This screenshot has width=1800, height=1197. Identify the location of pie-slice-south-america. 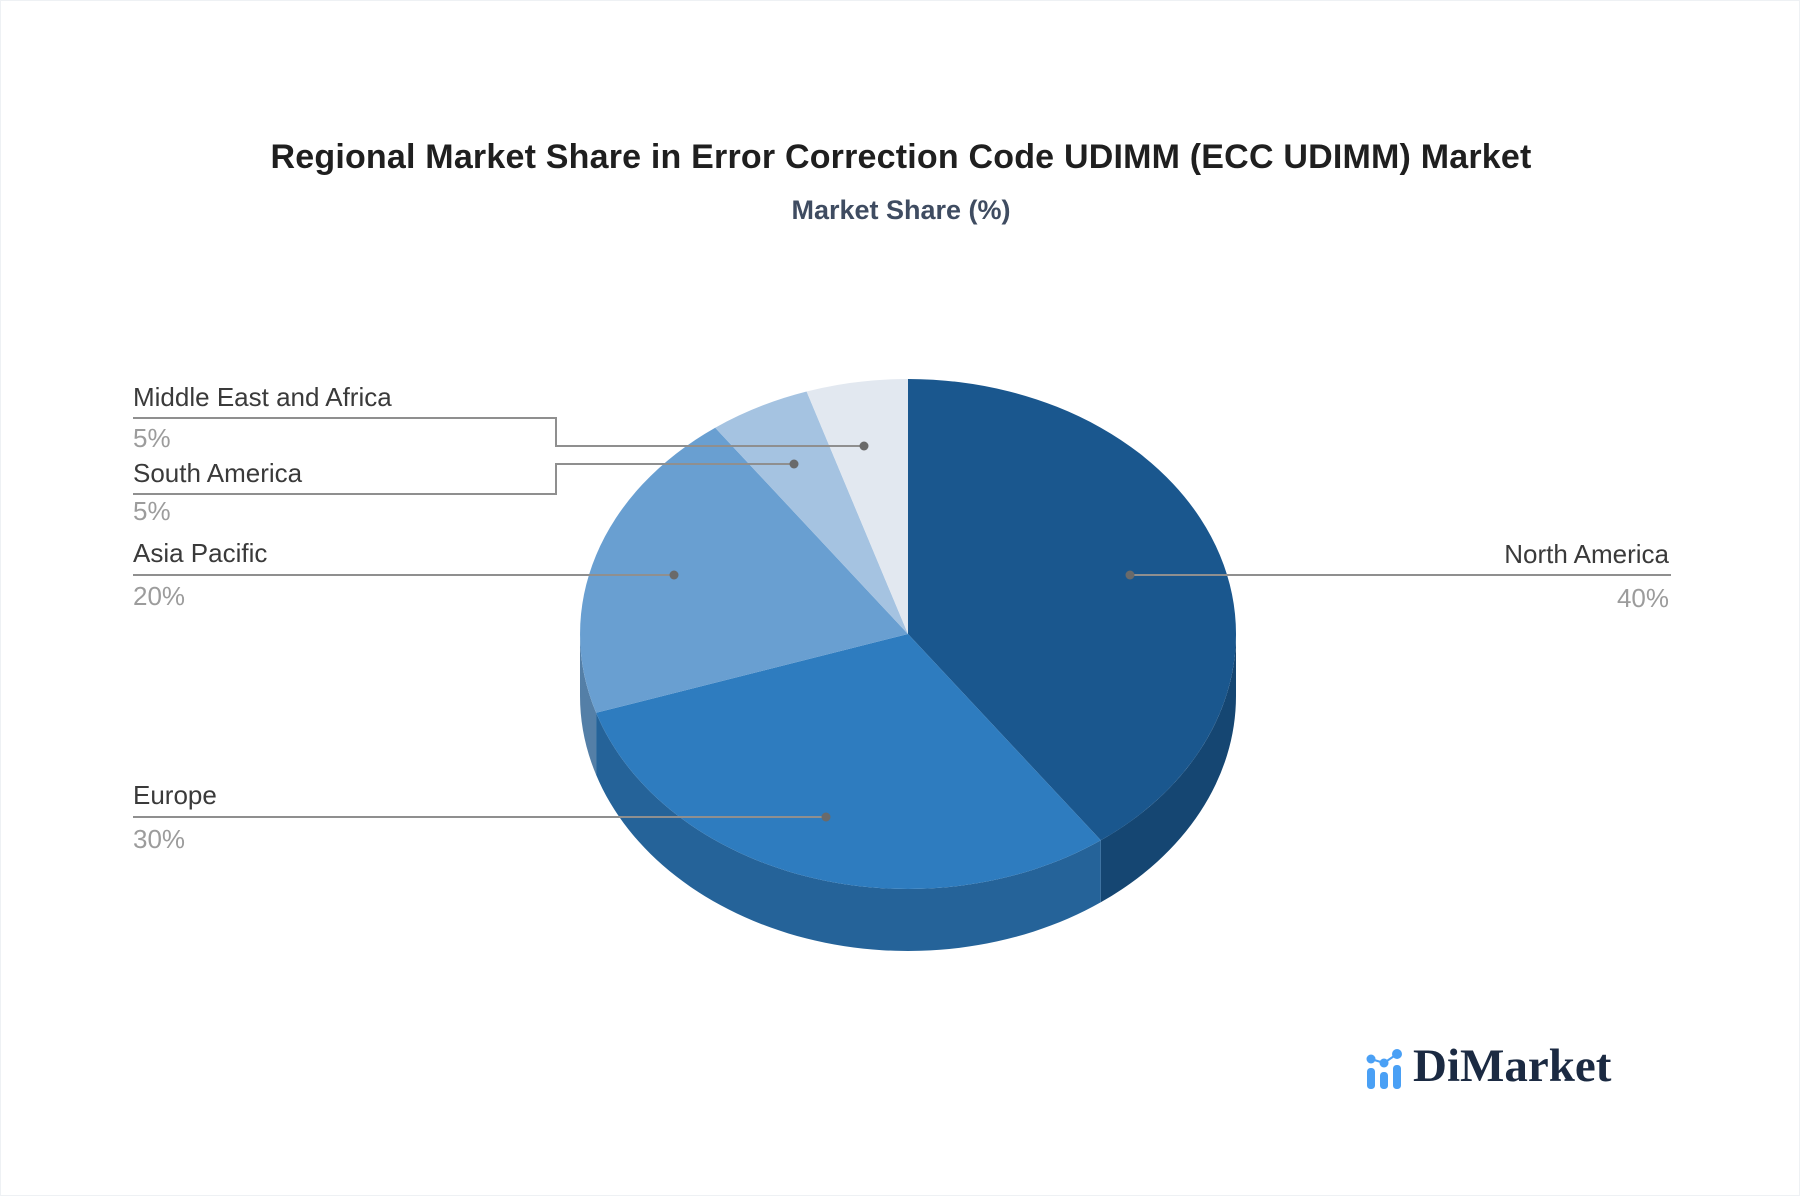
(811, 512).